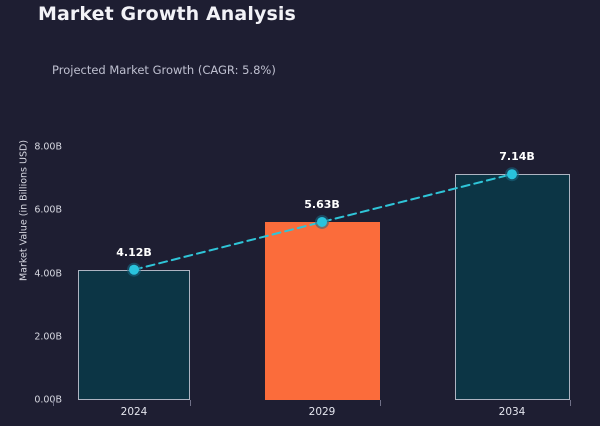  I want to click on y-tick-label: 6.00B, so click(48, 210).